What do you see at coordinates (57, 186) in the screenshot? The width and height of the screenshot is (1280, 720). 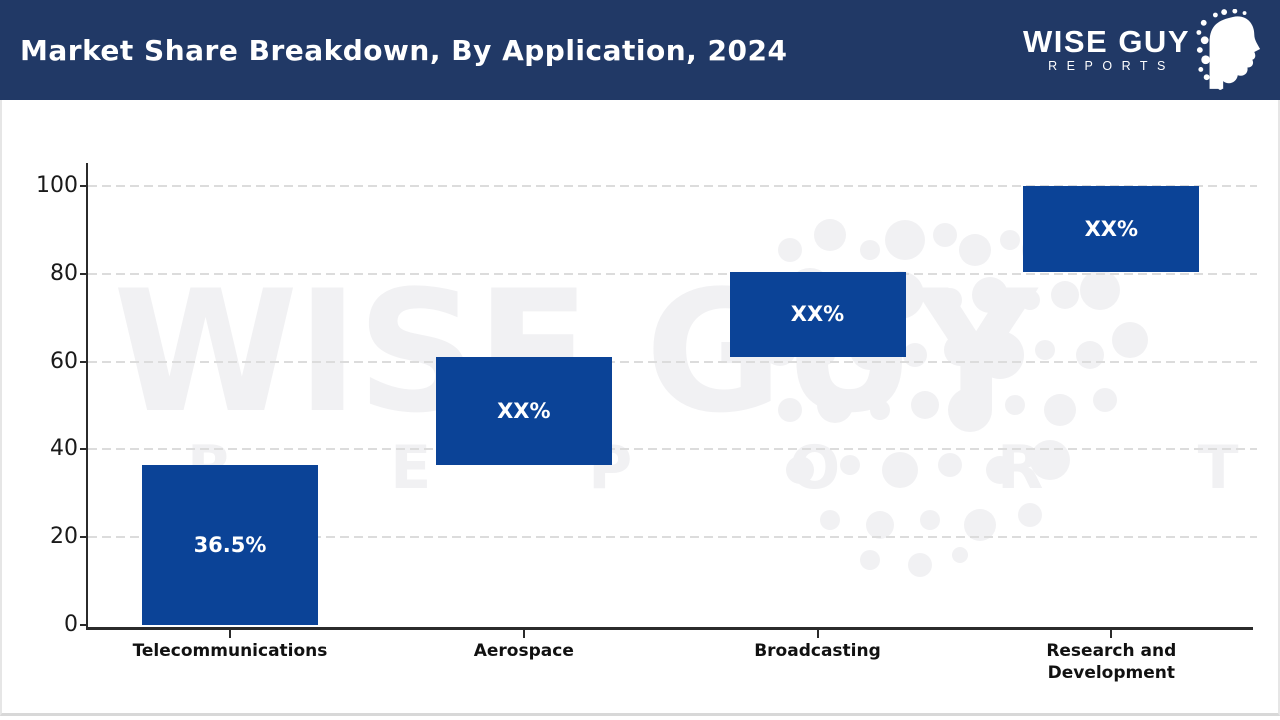 I see `y-tick-label: 100` at bounding box center [57, 186].